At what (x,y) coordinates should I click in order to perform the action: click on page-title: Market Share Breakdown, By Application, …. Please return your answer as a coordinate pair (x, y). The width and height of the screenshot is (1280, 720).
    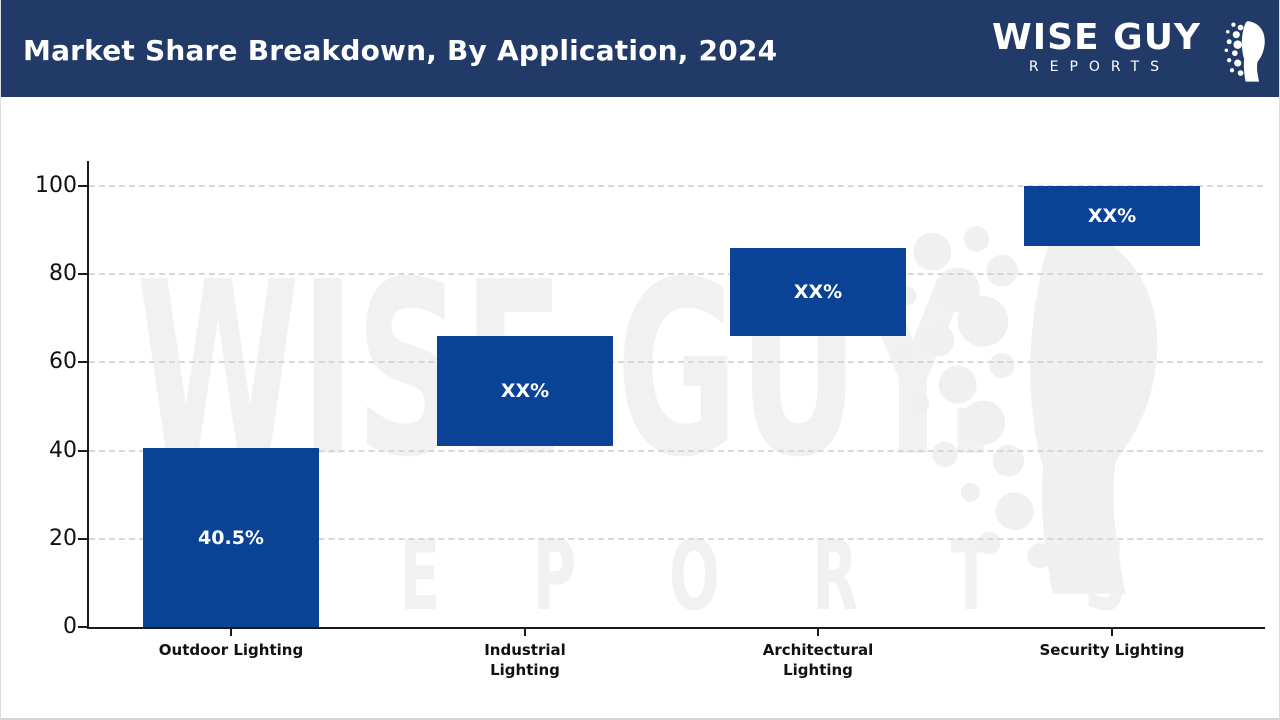
    Looking at the image, I should click on (400, 50).